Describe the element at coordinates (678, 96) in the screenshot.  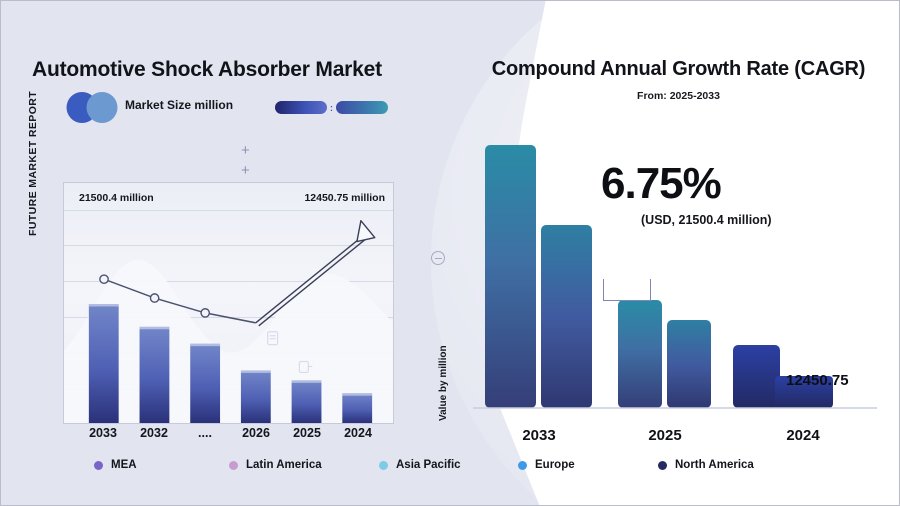
I see `cagr-period-subtitle: From: 2025-2033` at that location.